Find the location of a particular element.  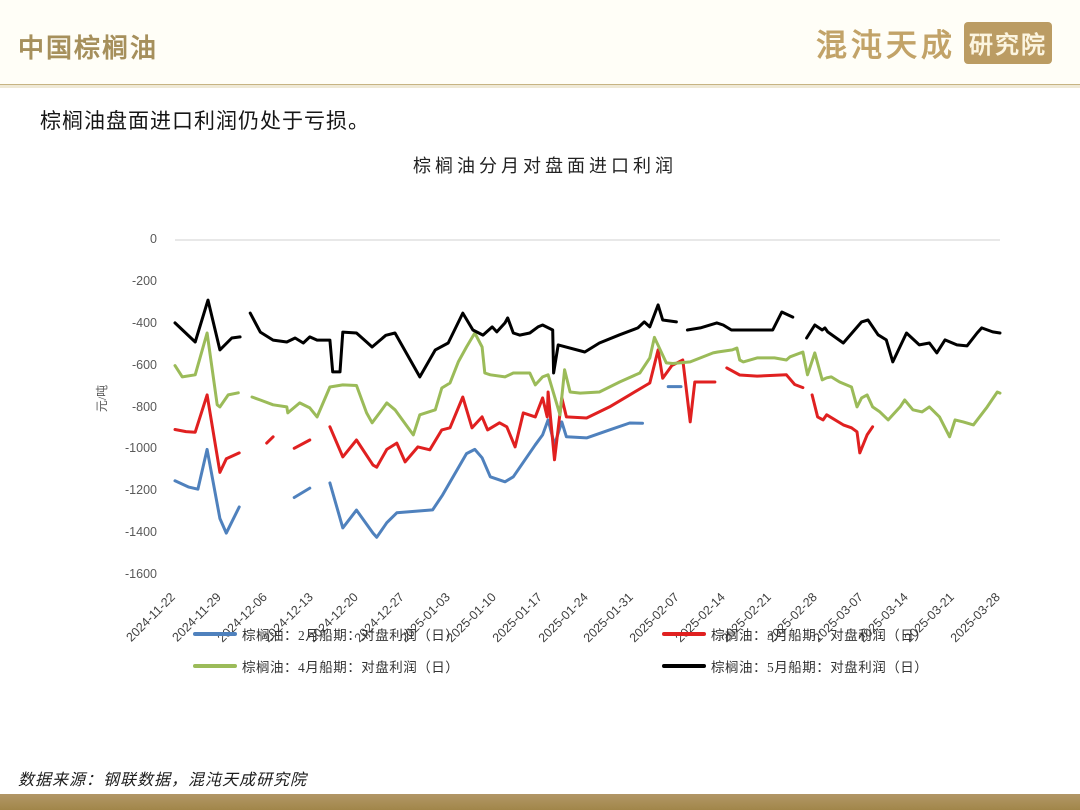

headline: 棕榈油盘面进口利润仍处于亏损。 is located at coordinates (205, 121).